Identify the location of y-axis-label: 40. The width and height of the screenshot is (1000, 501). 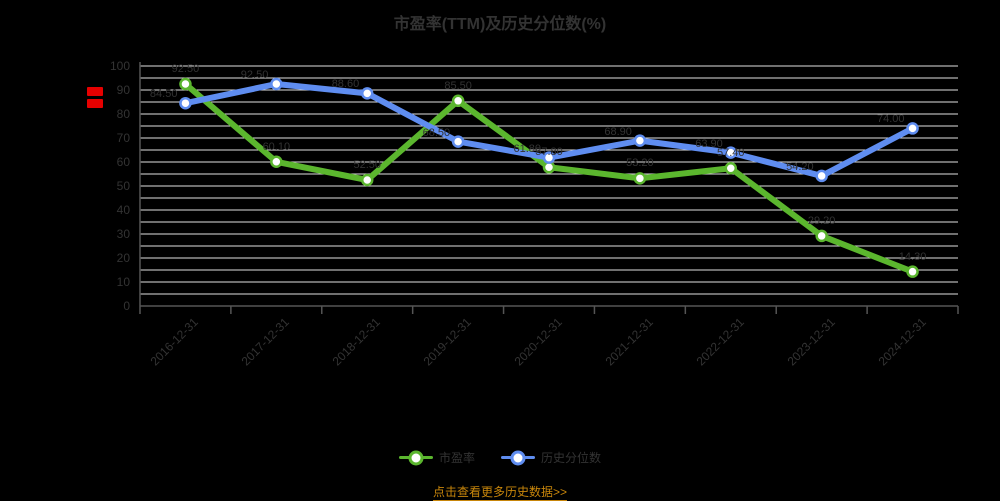
(123, 210).